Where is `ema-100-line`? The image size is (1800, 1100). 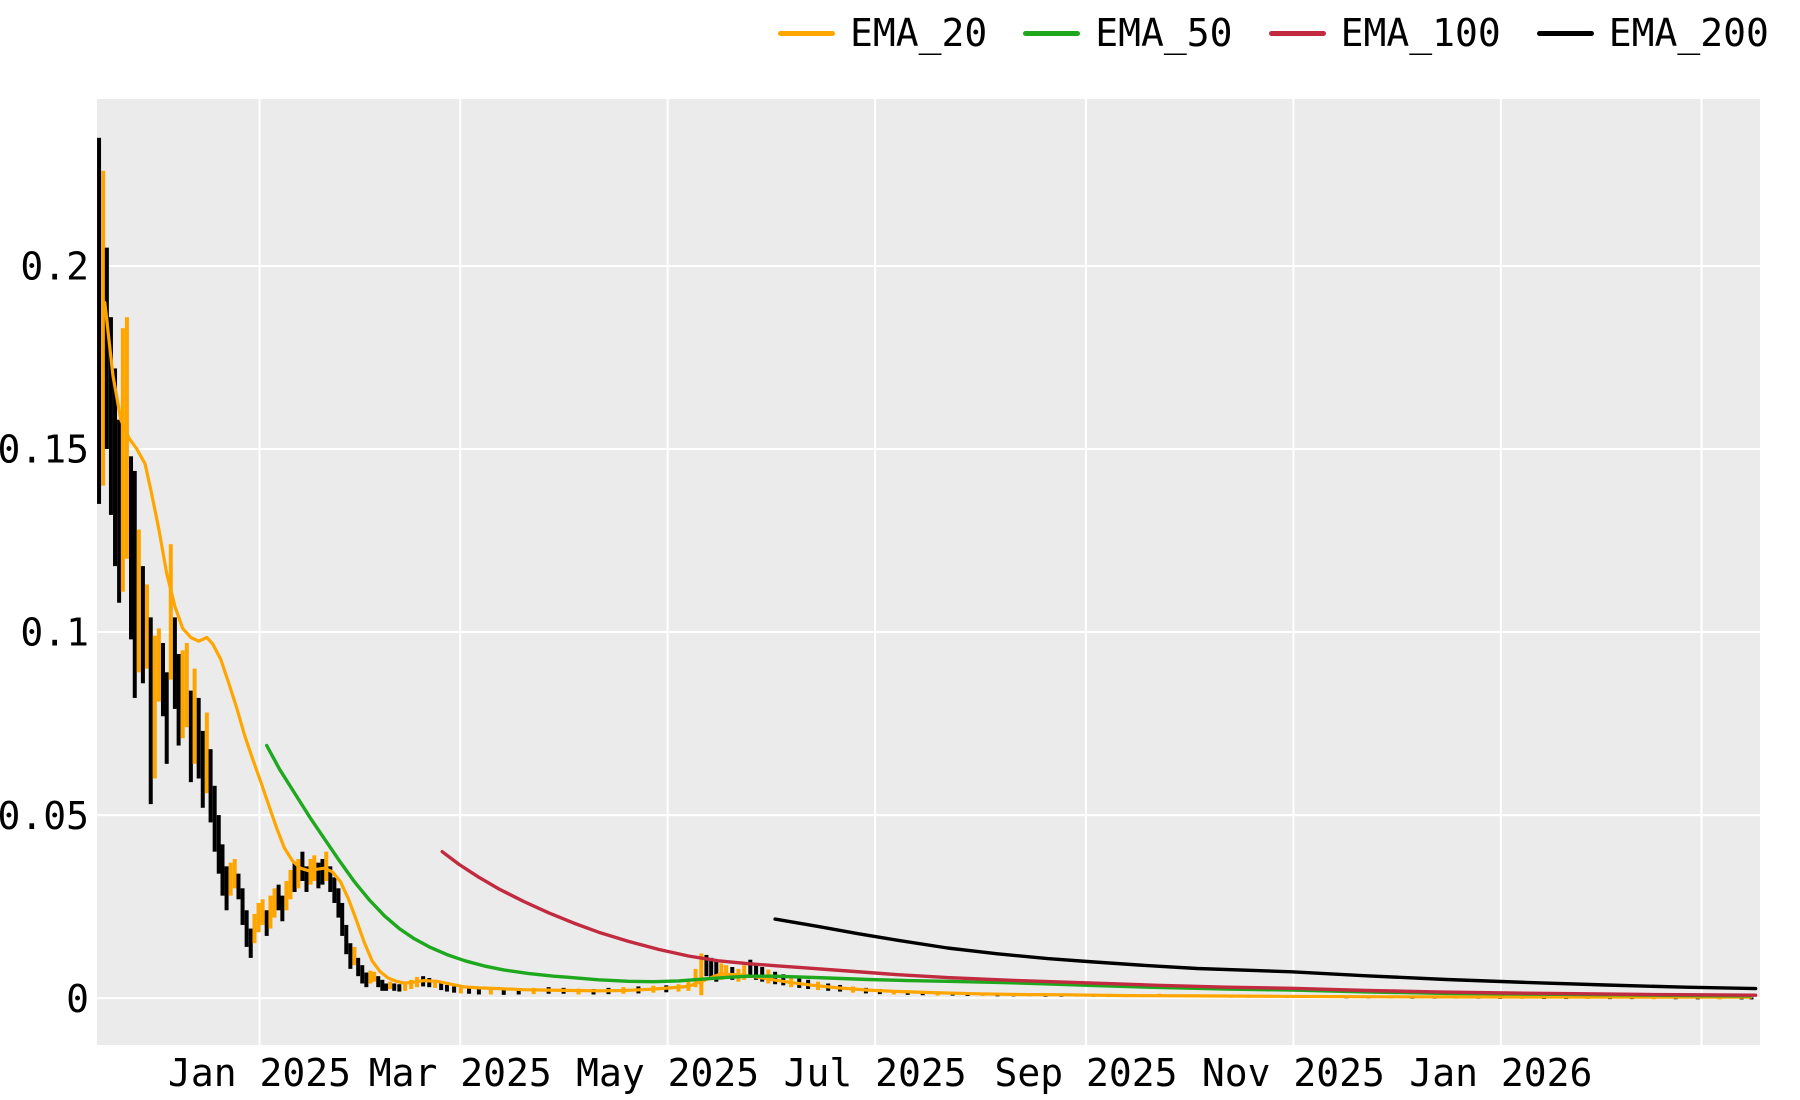 ema-100-line is located at coordinates (1099, 923).